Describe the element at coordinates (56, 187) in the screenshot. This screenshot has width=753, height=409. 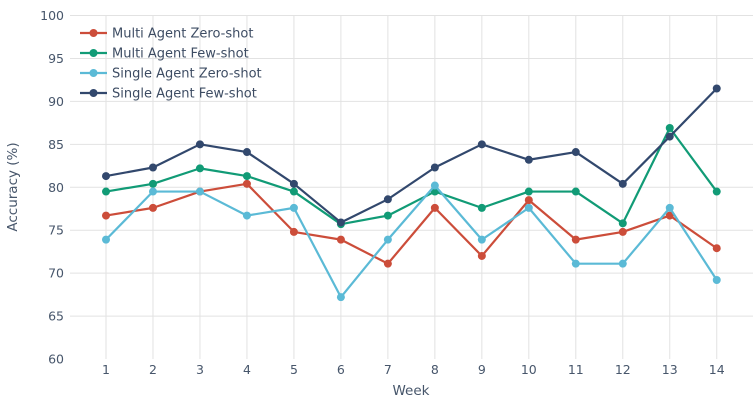
I see `y-tick-label: 80` at that location.